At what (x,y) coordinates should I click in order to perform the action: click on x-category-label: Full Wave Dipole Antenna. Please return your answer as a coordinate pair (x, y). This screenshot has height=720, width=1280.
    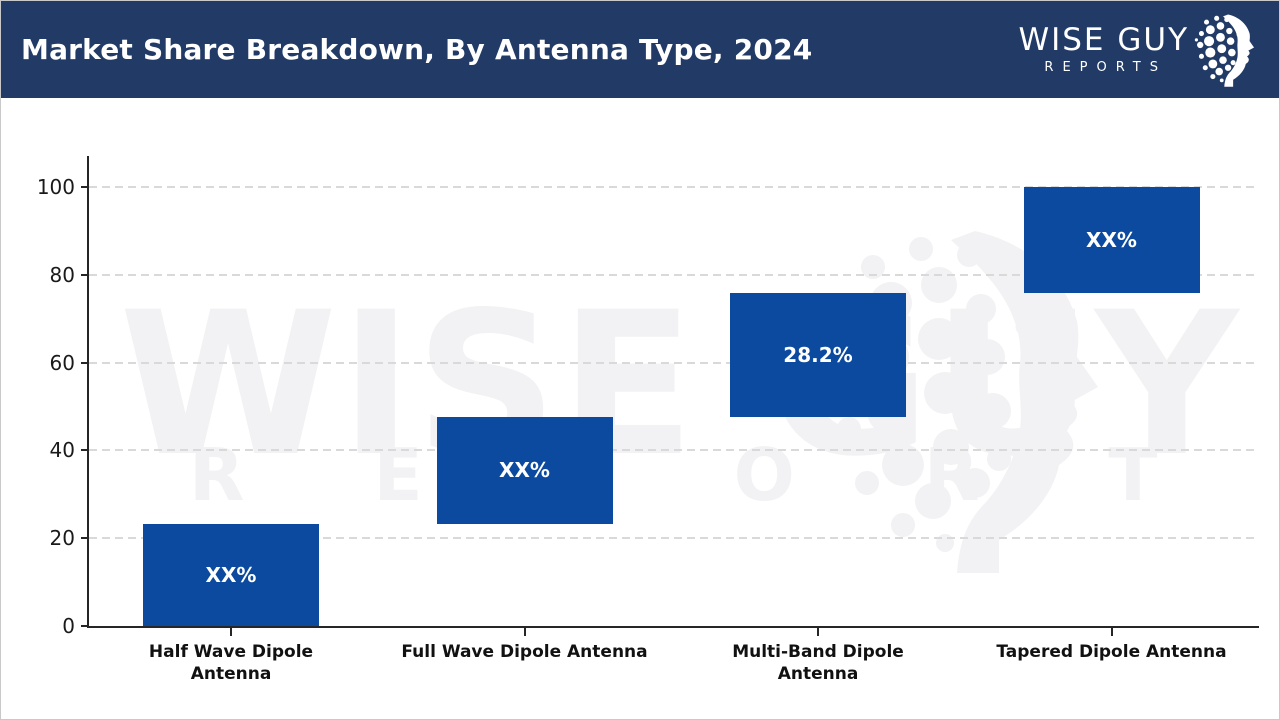
    Looking at the image, I should click on (524, 652).